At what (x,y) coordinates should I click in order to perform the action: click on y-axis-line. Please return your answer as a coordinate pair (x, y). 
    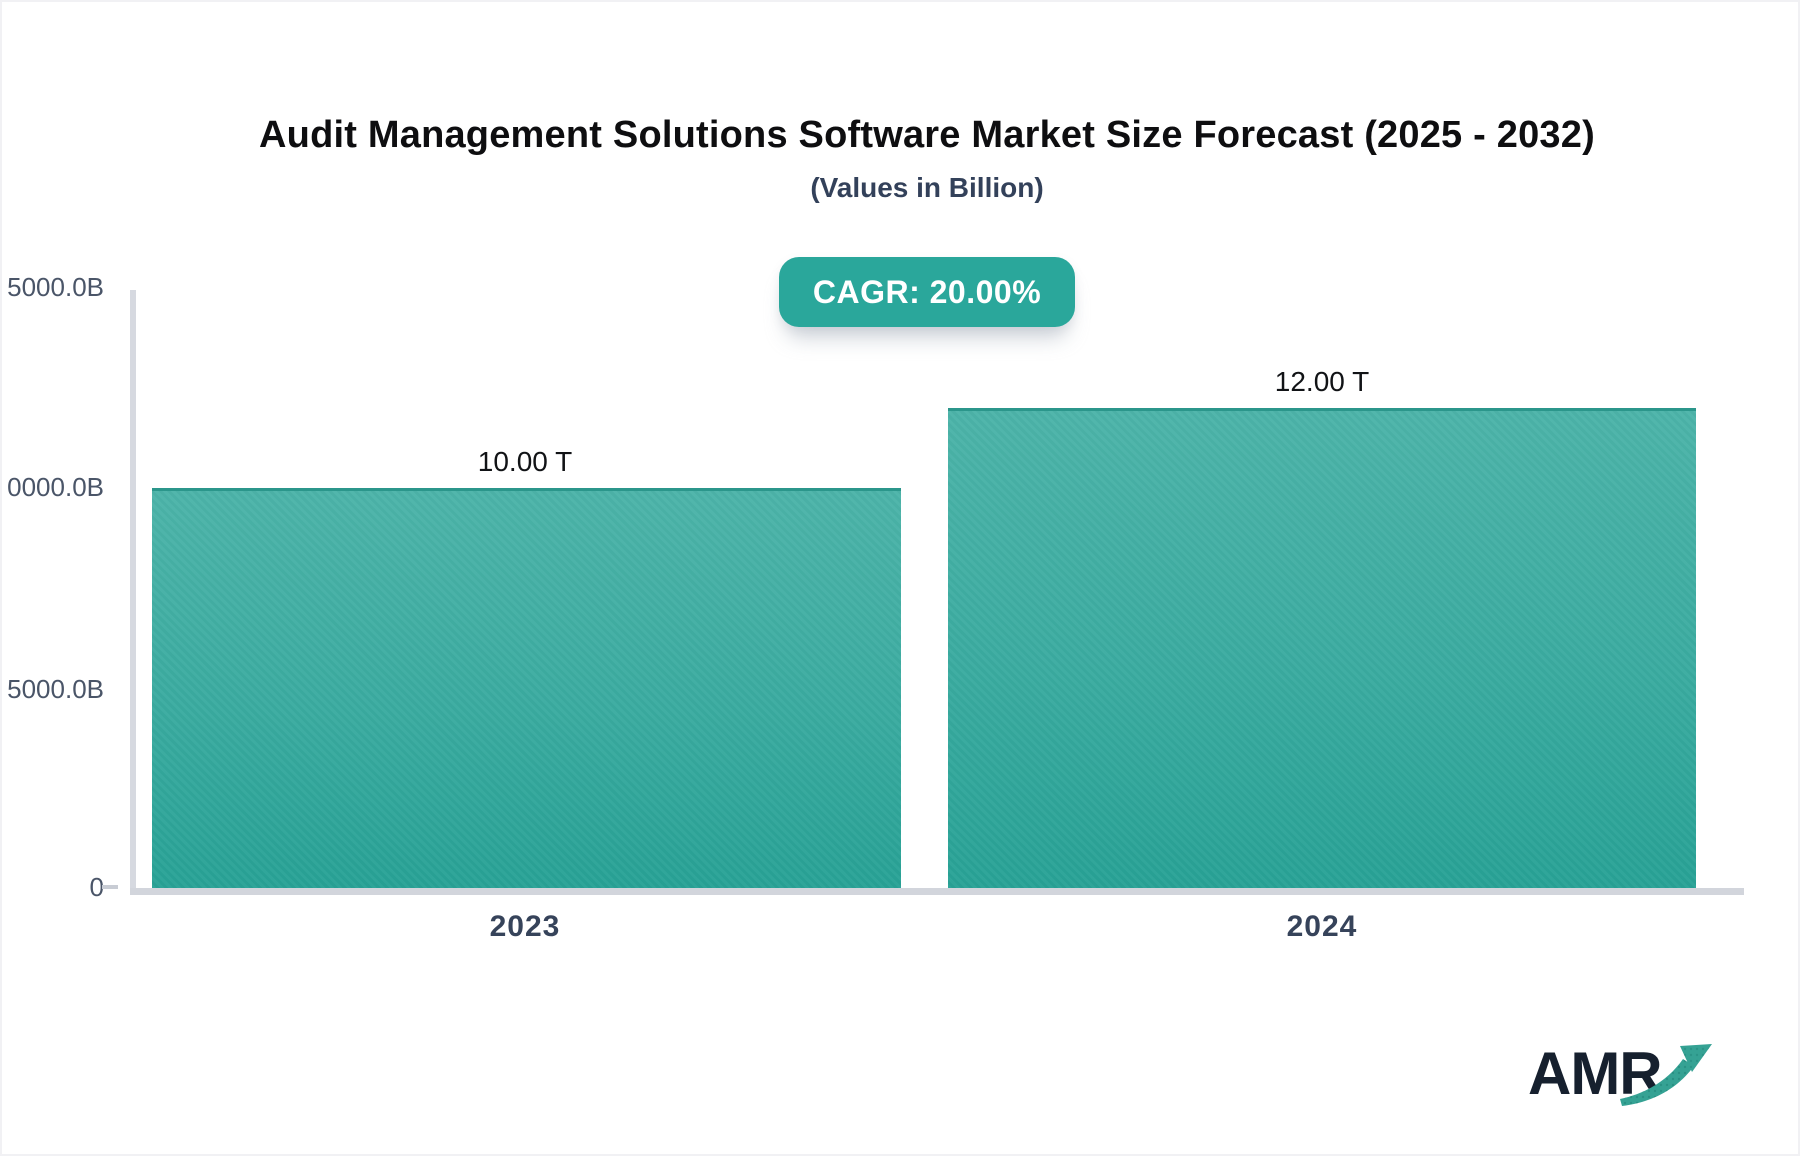
    Looking at the image, I should click on (133, 592).